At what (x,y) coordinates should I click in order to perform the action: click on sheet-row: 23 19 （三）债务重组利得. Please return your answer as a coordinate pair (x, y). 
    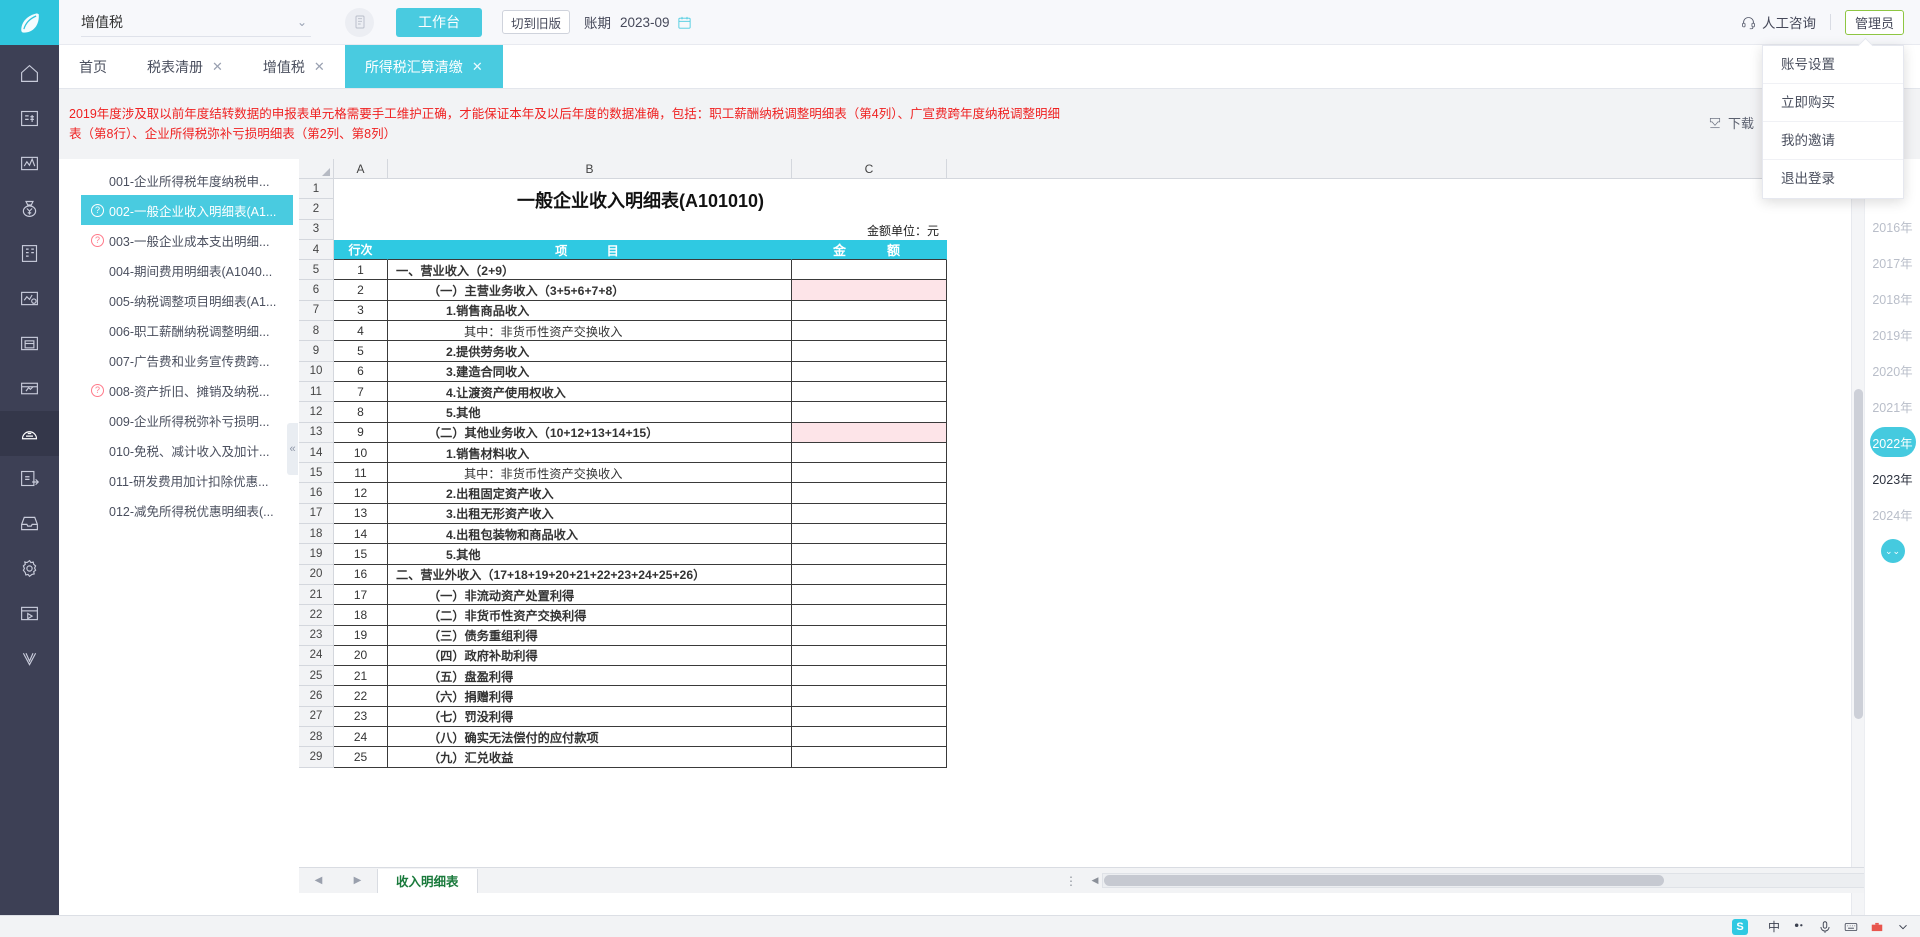
    Looking at the image, I should click on (1109, 635).